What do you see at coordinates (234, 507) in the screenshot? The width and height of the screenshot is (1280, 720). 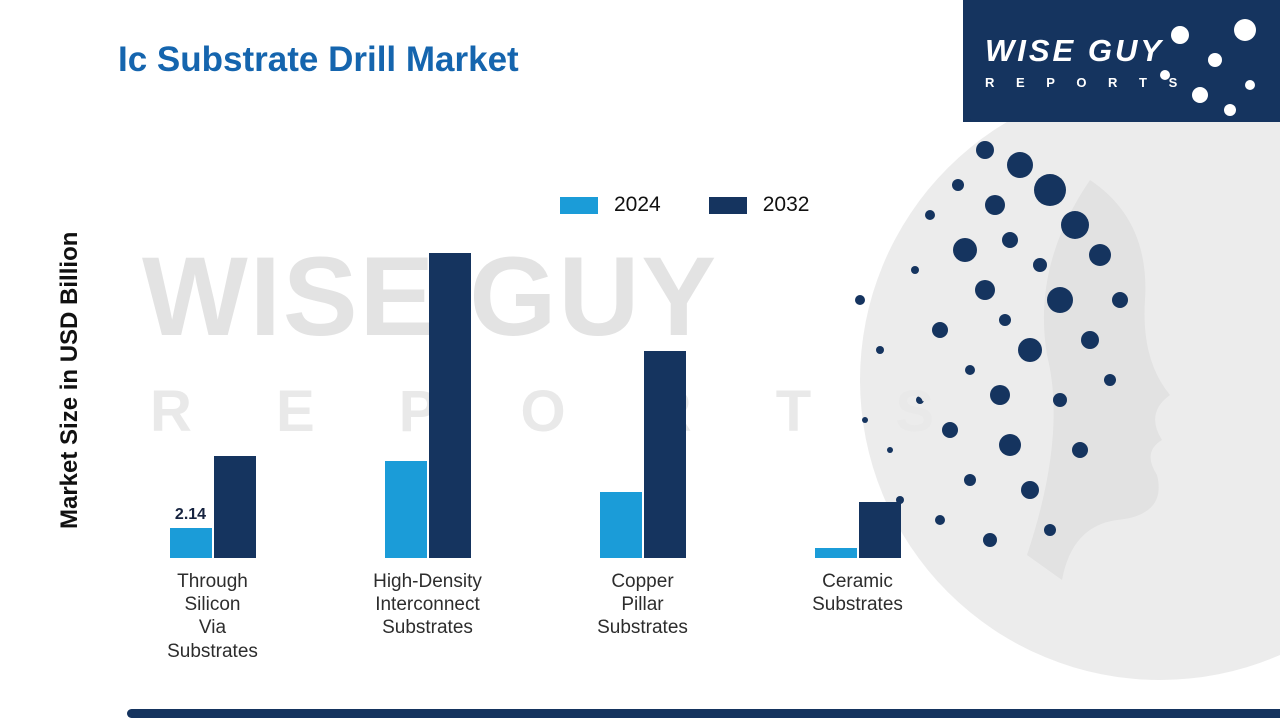 I see `bar-2032-through-silicon-via-substrates` at bounding box center [234, 507].